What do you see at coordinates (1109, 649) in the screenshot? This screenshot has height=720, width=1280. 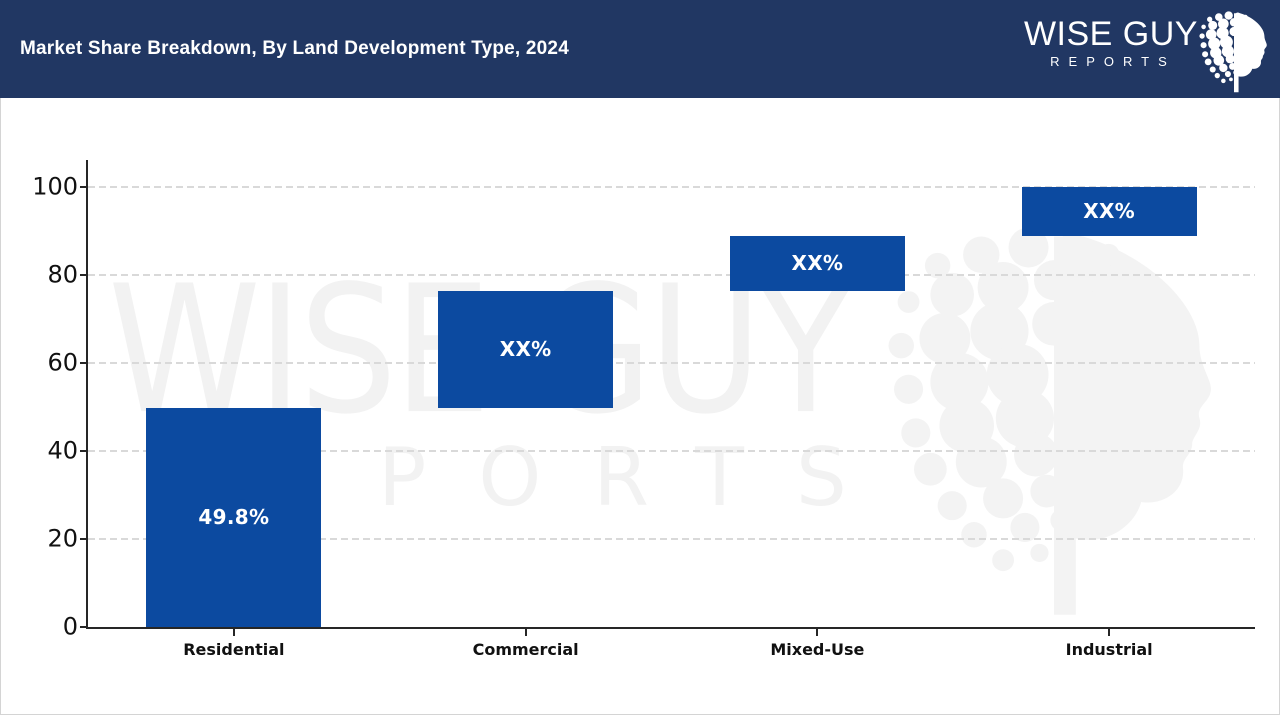 I see `x-axis-category-label: Industrial` at bounding box center [1109, 649].